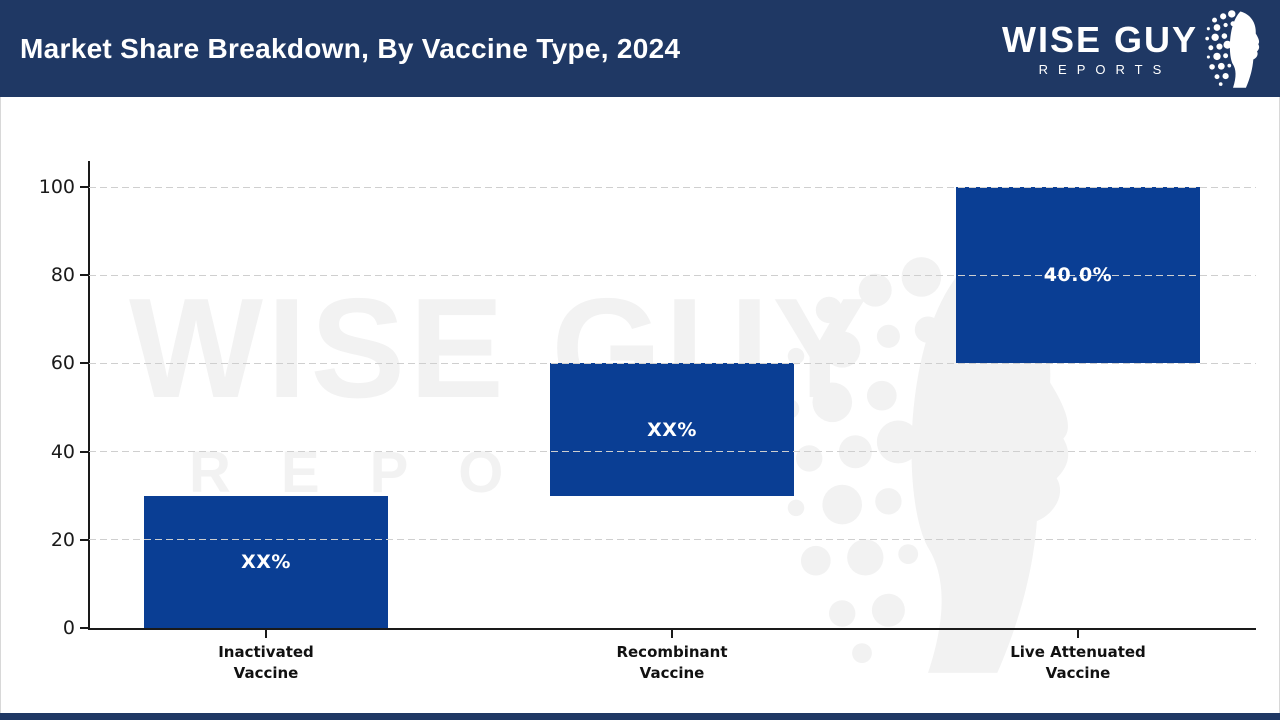 Image resolution: width=1280 pixels, height=720 pixels. Describe the element at coordinates (924, 465) in the screenshot. I see `watermark-face-icon` at that location.